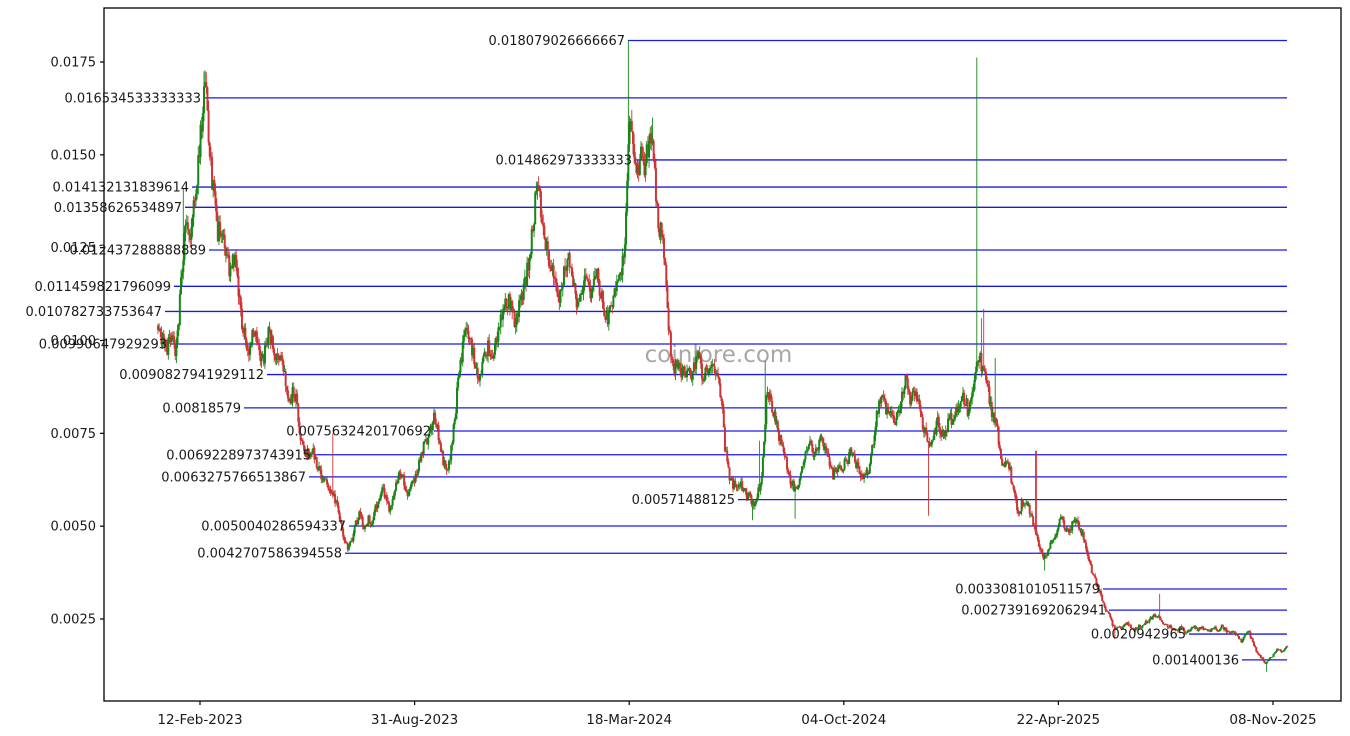 This screenshot has width=1350, height=736. Describe the element at coordinates (74, 620) in the screenshot. I see `y-tick-label: 0.0025` at that location.